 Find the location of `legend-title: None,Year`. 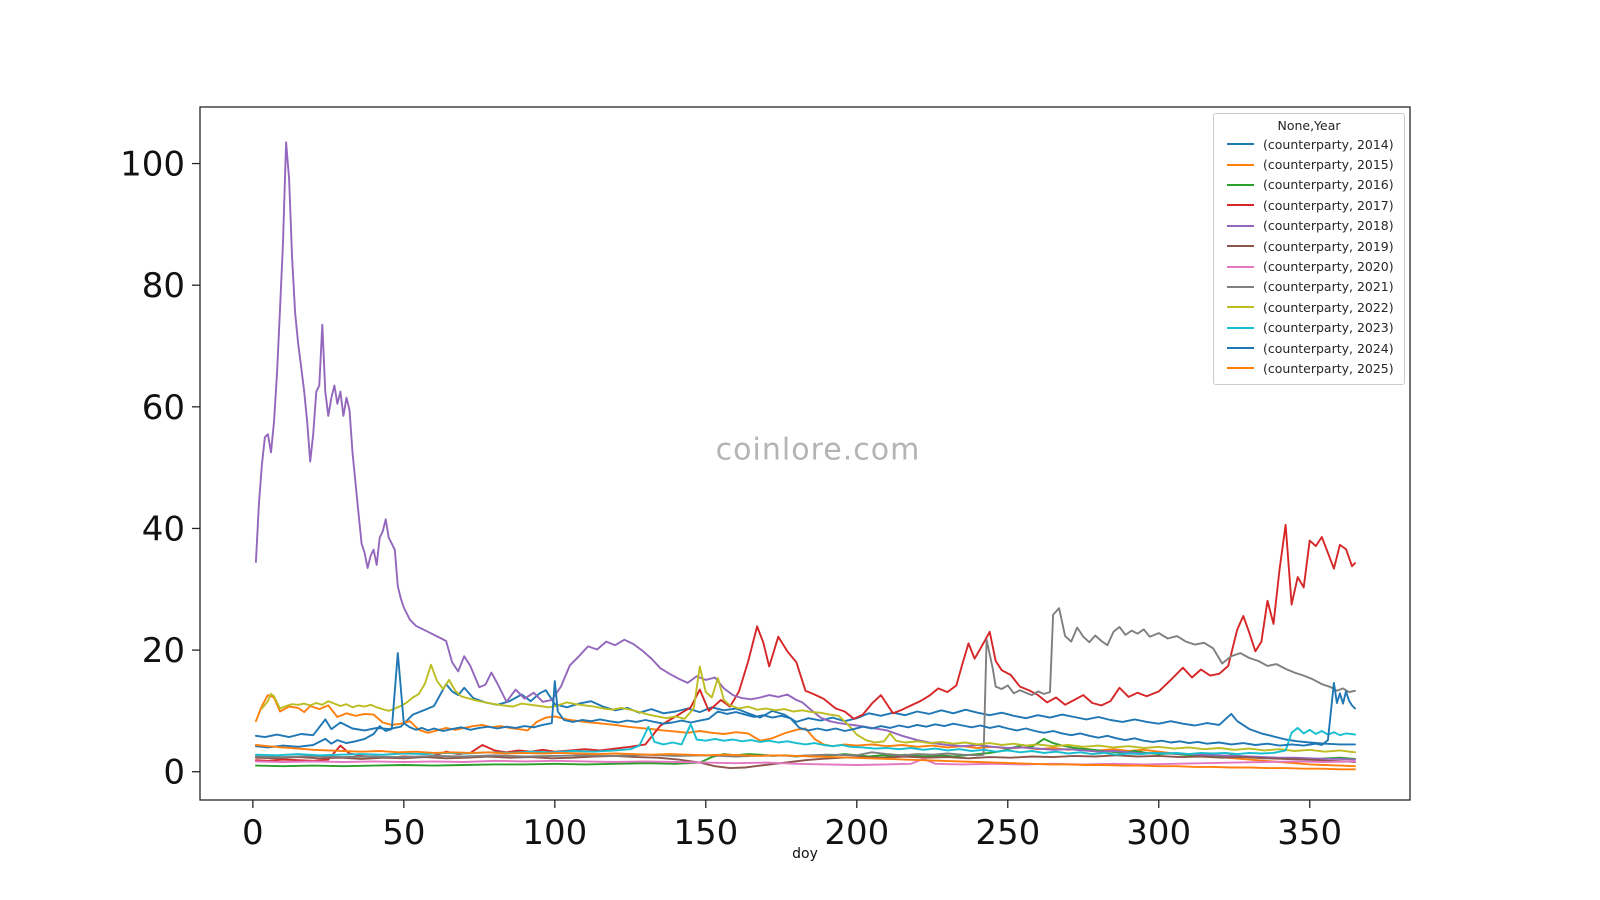

legend-title: None,Year is located at coordinates (1309, 125).